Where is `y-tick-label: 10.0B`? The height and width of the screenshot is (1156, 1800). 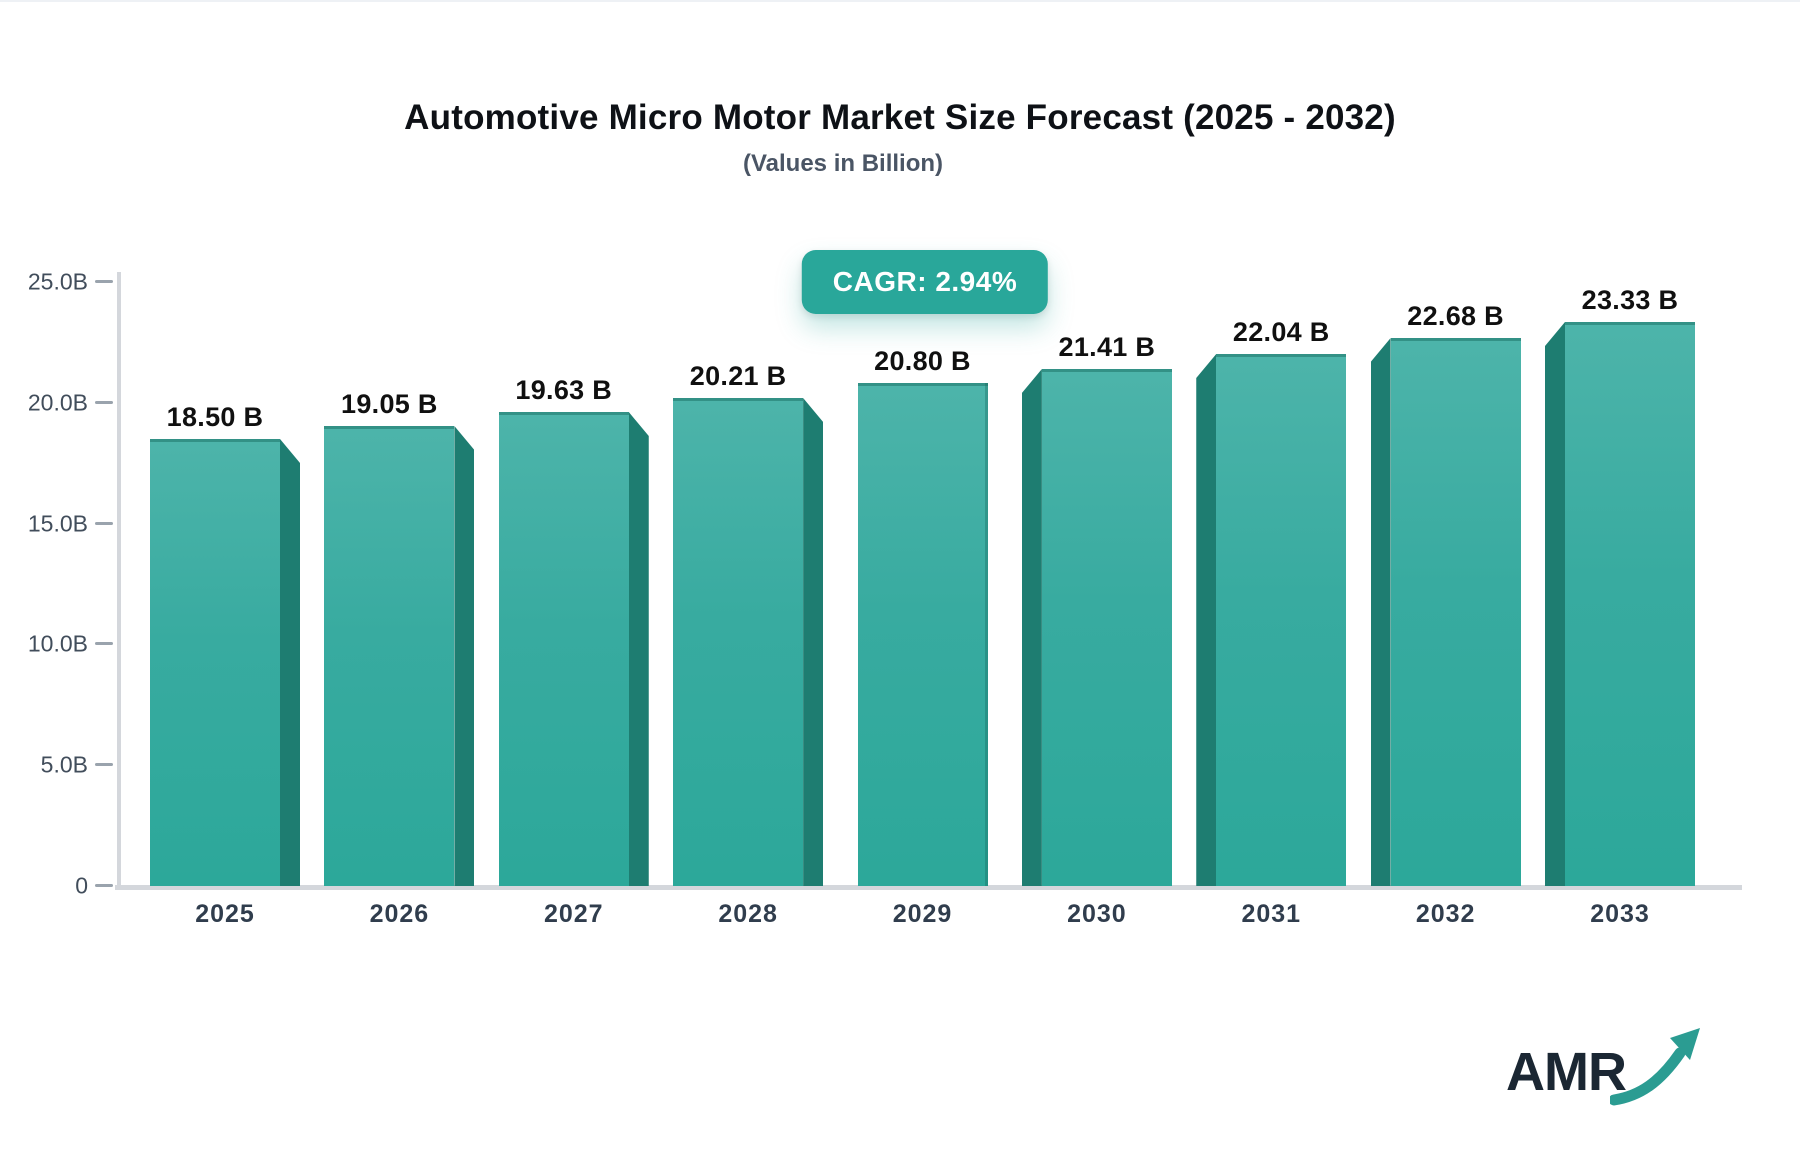
y-tick-label: 10.0B is located at coordinates (57, 643).